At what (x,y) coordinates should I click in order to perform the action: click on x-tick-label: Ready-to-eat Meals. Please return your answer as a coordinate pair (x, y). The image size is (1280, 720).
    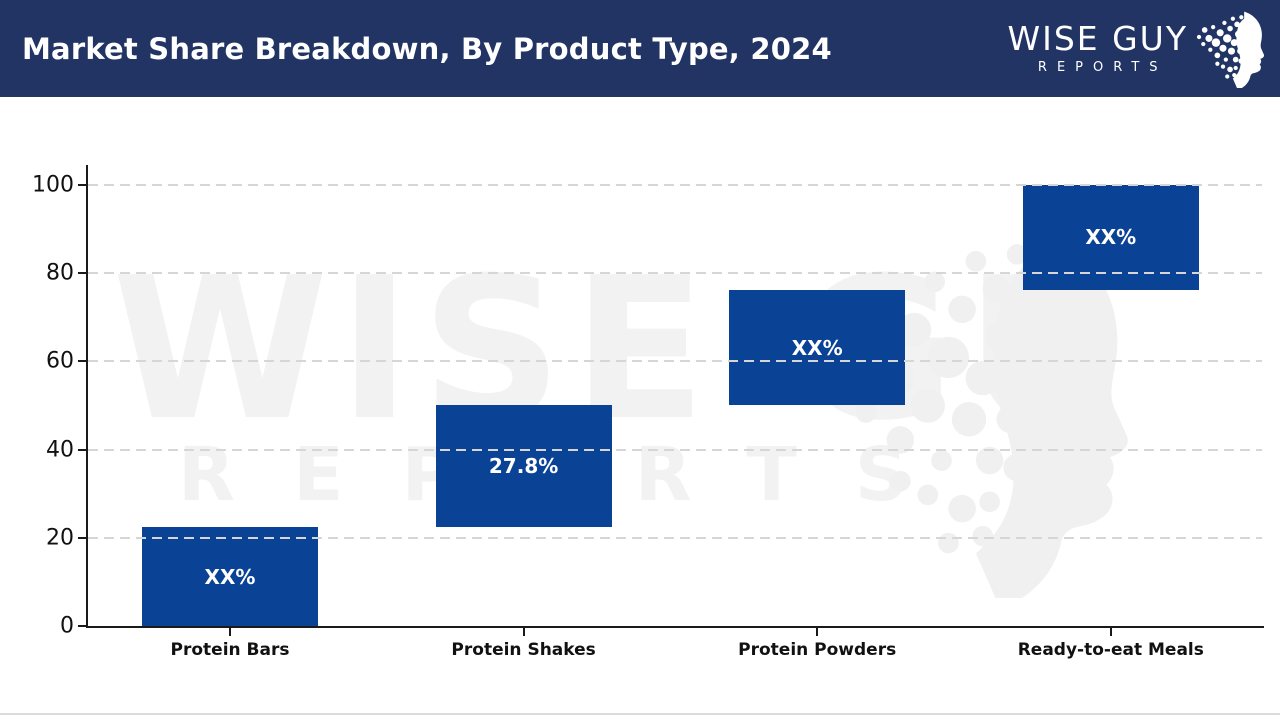
    Looking at the image, I should click on (1110, 650).